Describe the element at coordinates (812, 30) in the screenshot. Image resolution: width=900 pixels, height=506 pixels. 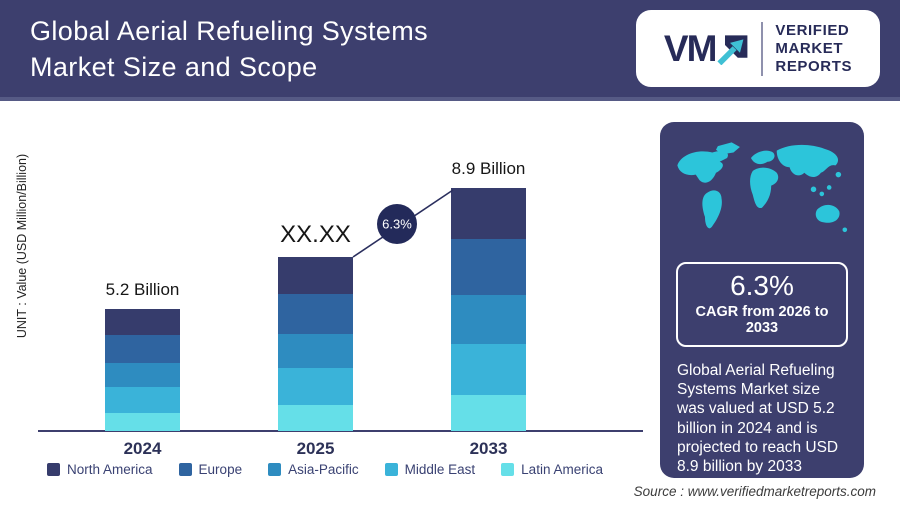
I see `logo-brand-line1: VERIFIED` at that location.